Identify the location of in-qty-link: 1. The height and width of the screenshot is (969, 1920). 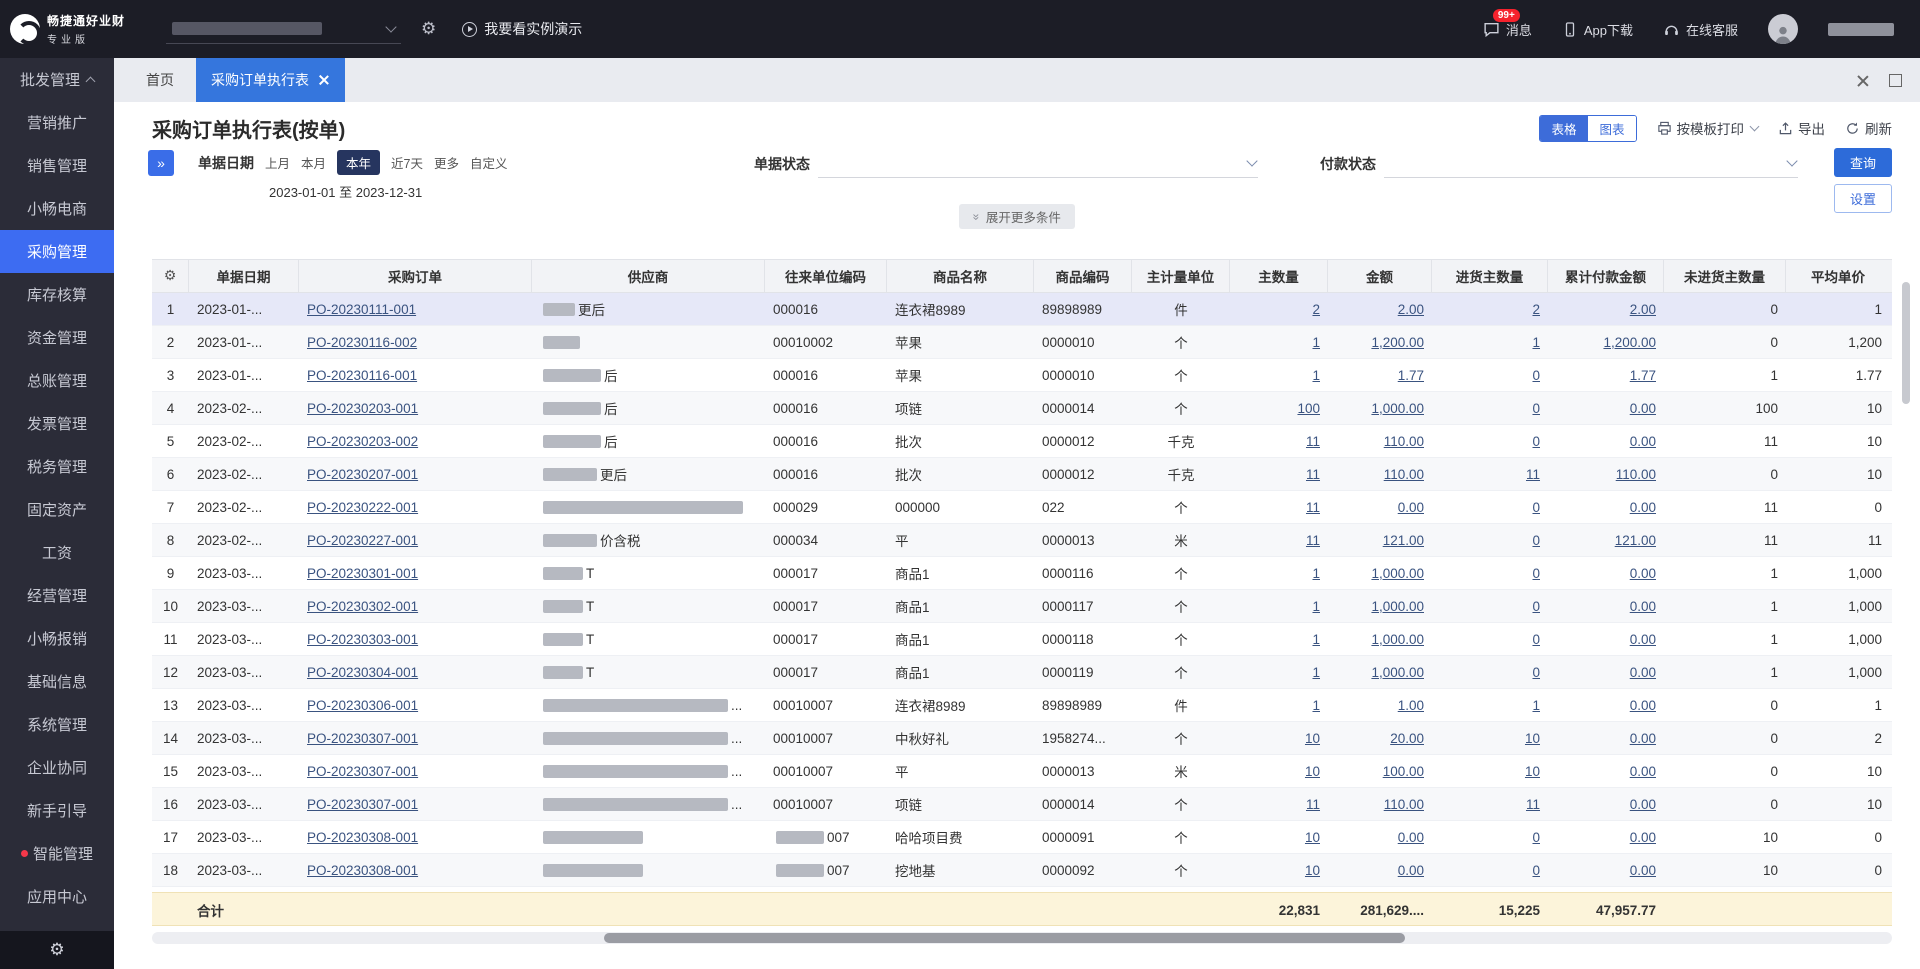
(1536, 705).